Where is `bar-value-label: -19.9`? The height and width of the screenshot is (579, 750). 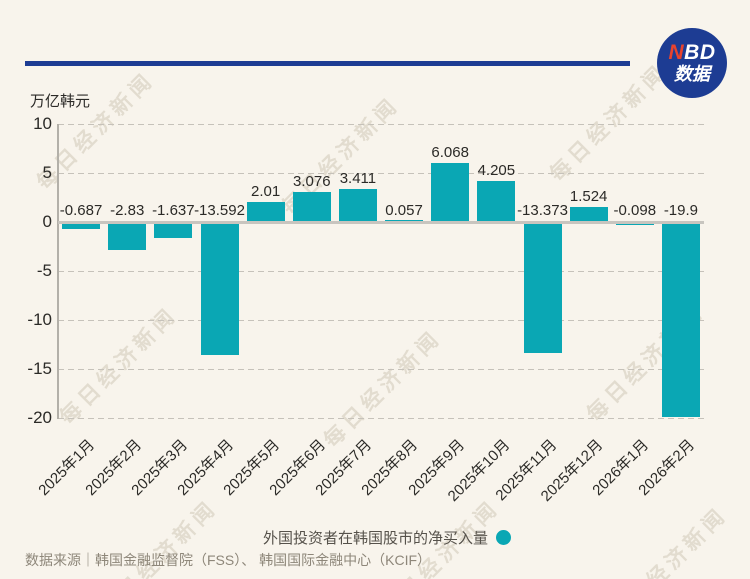
bar-value-label: -19.9 is located at coordinates (681, 210).